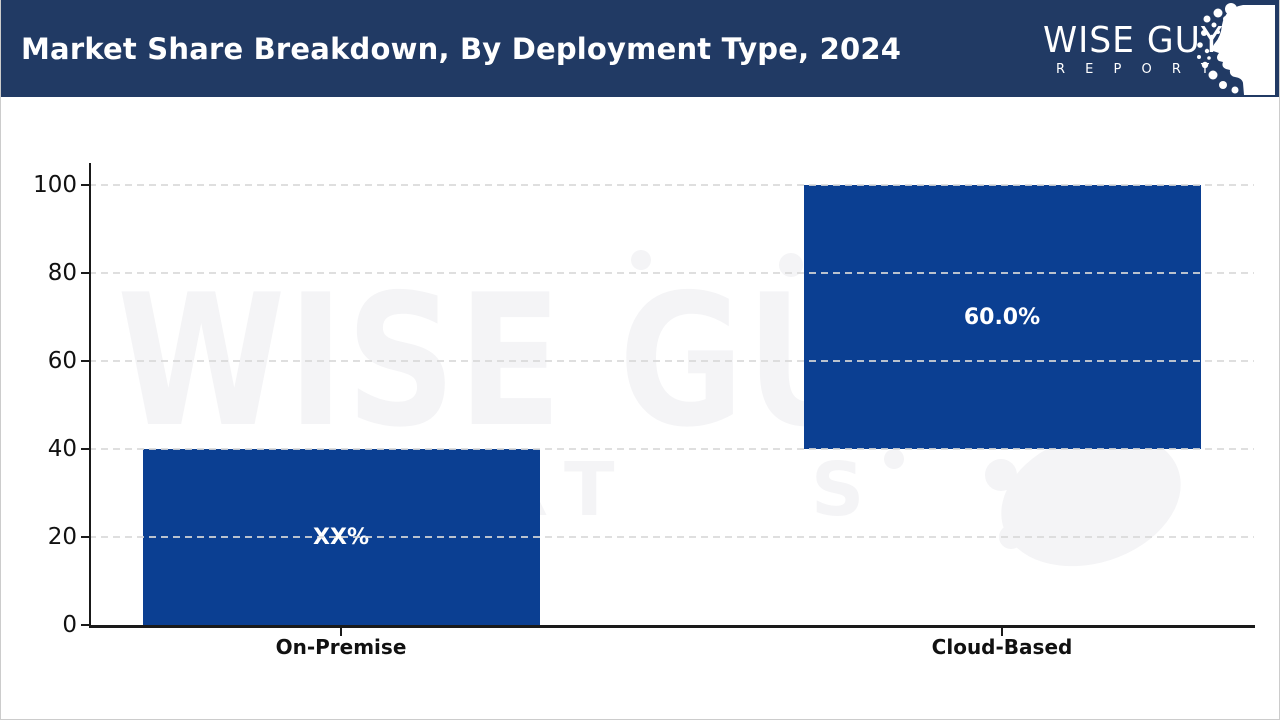 This screenshot has width=1280, height=720. What do you see at coordinates (62, 361) in the screenshot?
I see `y-tick-label: 60` at bounding box center [62, 361].